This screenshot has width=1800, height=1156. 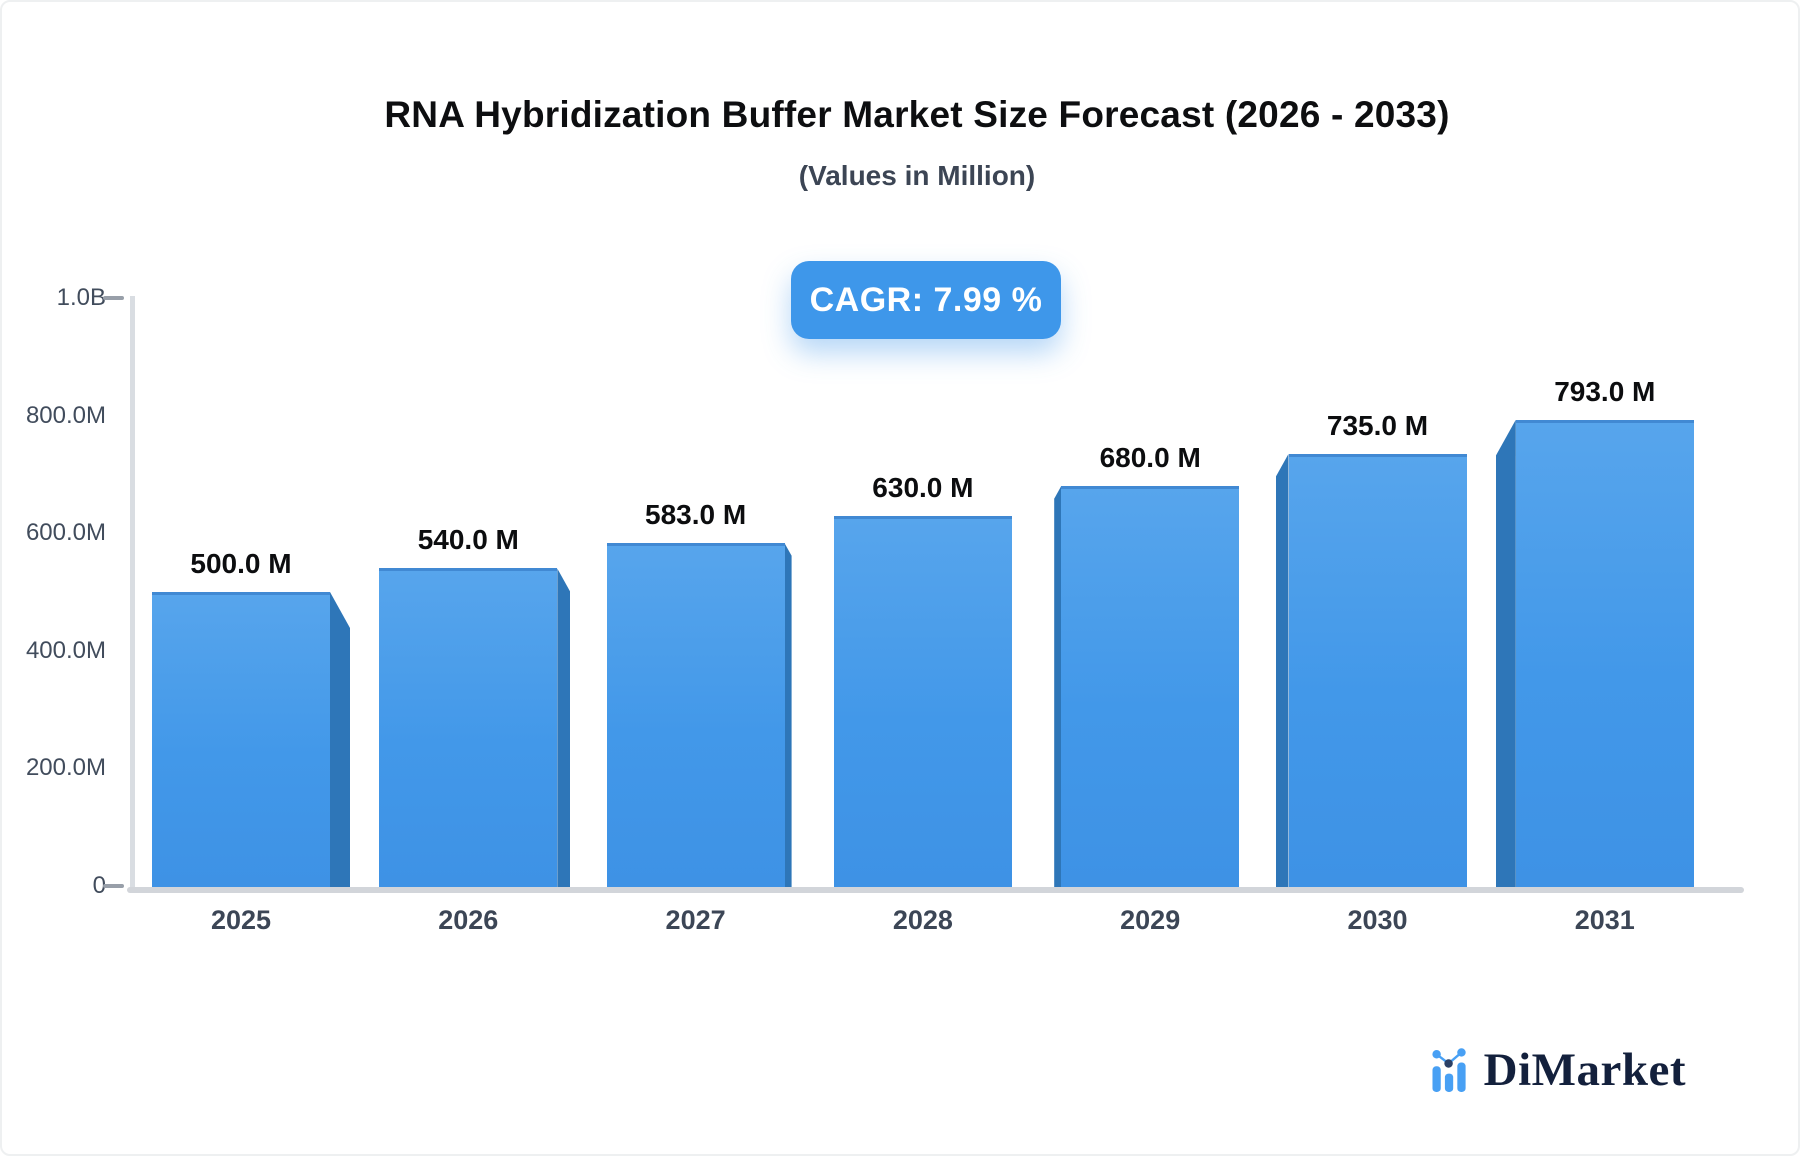 I want to click on bar-2028, so click(x=922, y=701).